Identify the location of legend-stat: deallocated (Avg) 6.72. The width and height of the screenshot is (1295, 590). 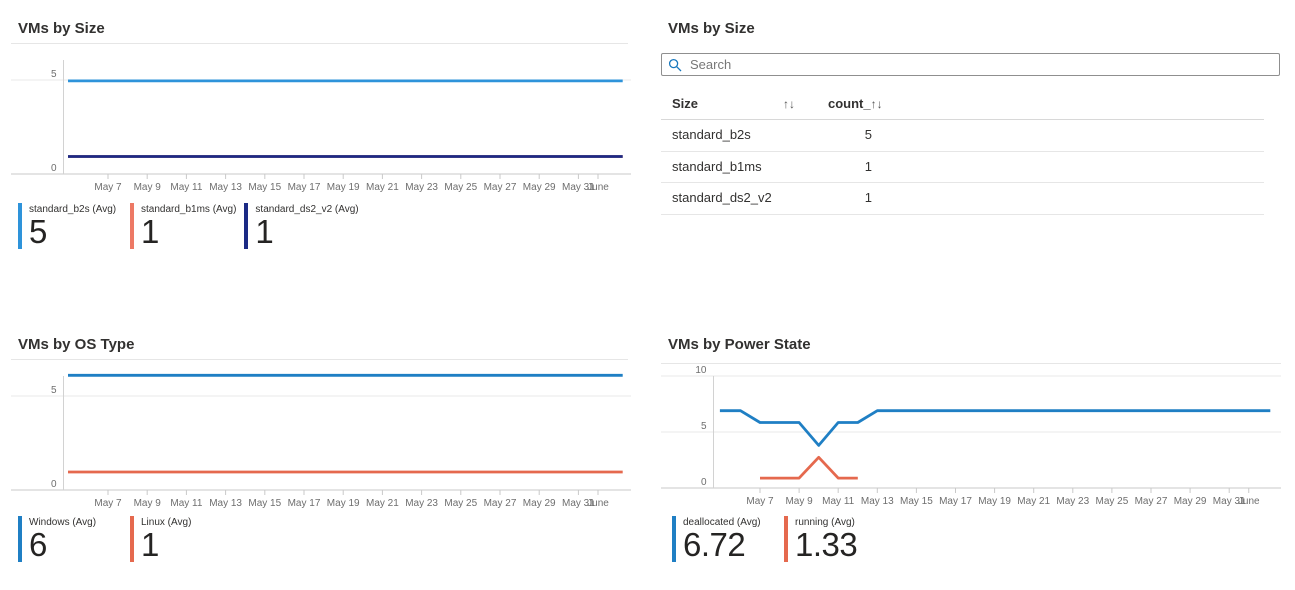
(724, 539).